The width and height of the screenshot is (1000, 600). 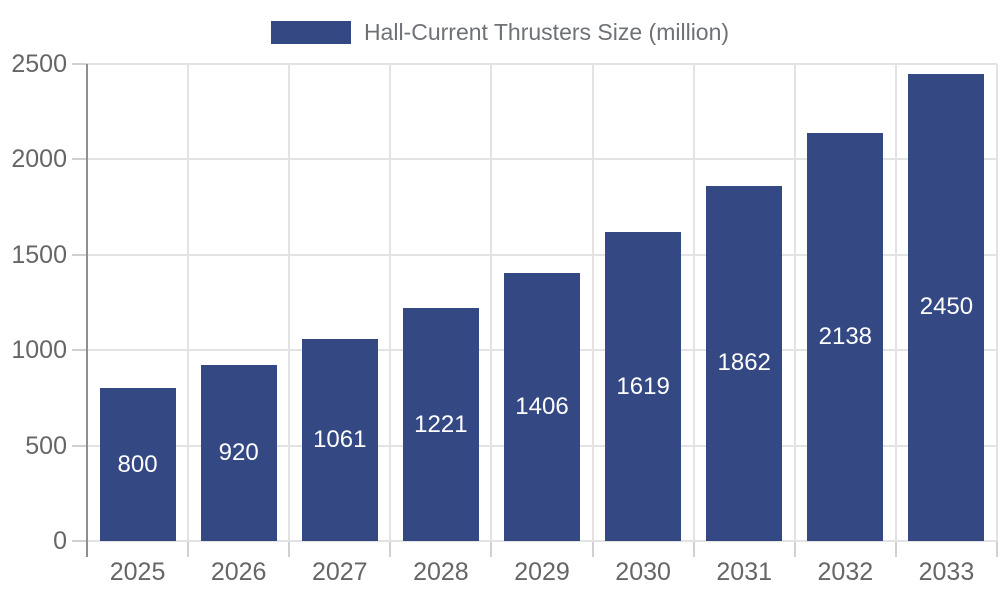 I want to click on bar-value-label: 1221, so click(x=441, y=424).